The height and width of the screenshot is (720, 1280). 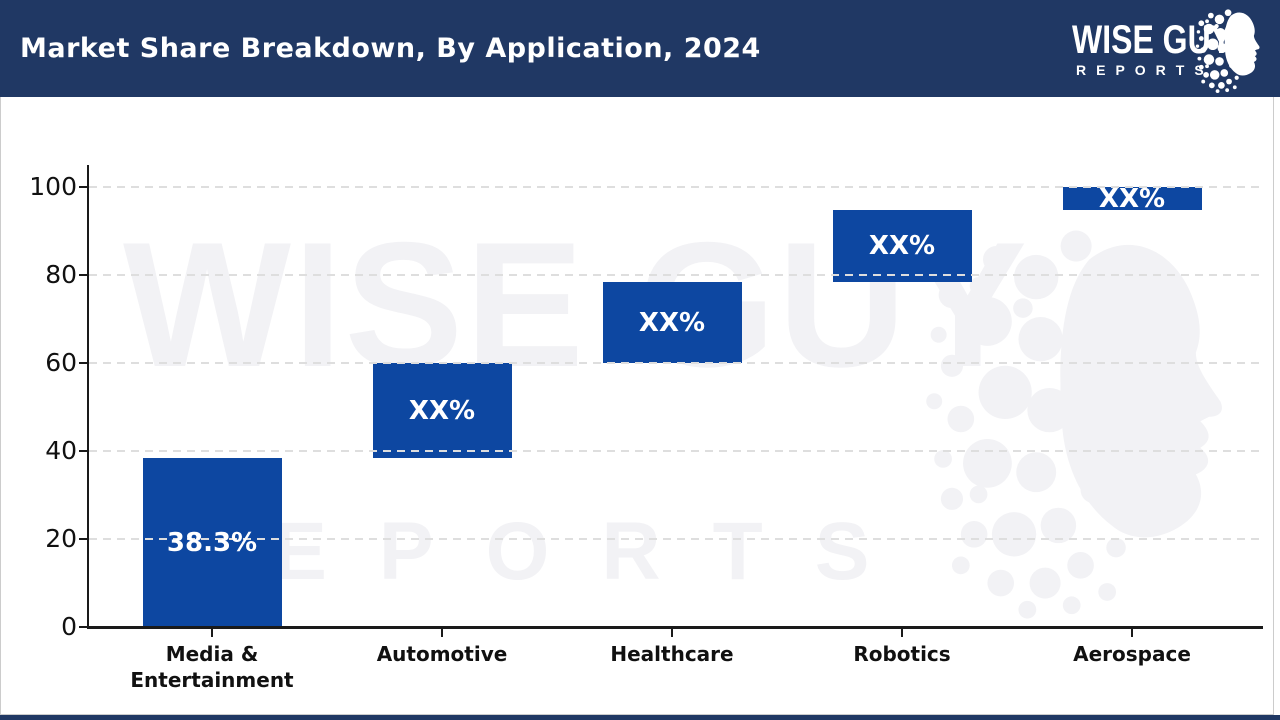 I want to click on logo-subtitle: REPORTS, so click(x=1145, y=70).